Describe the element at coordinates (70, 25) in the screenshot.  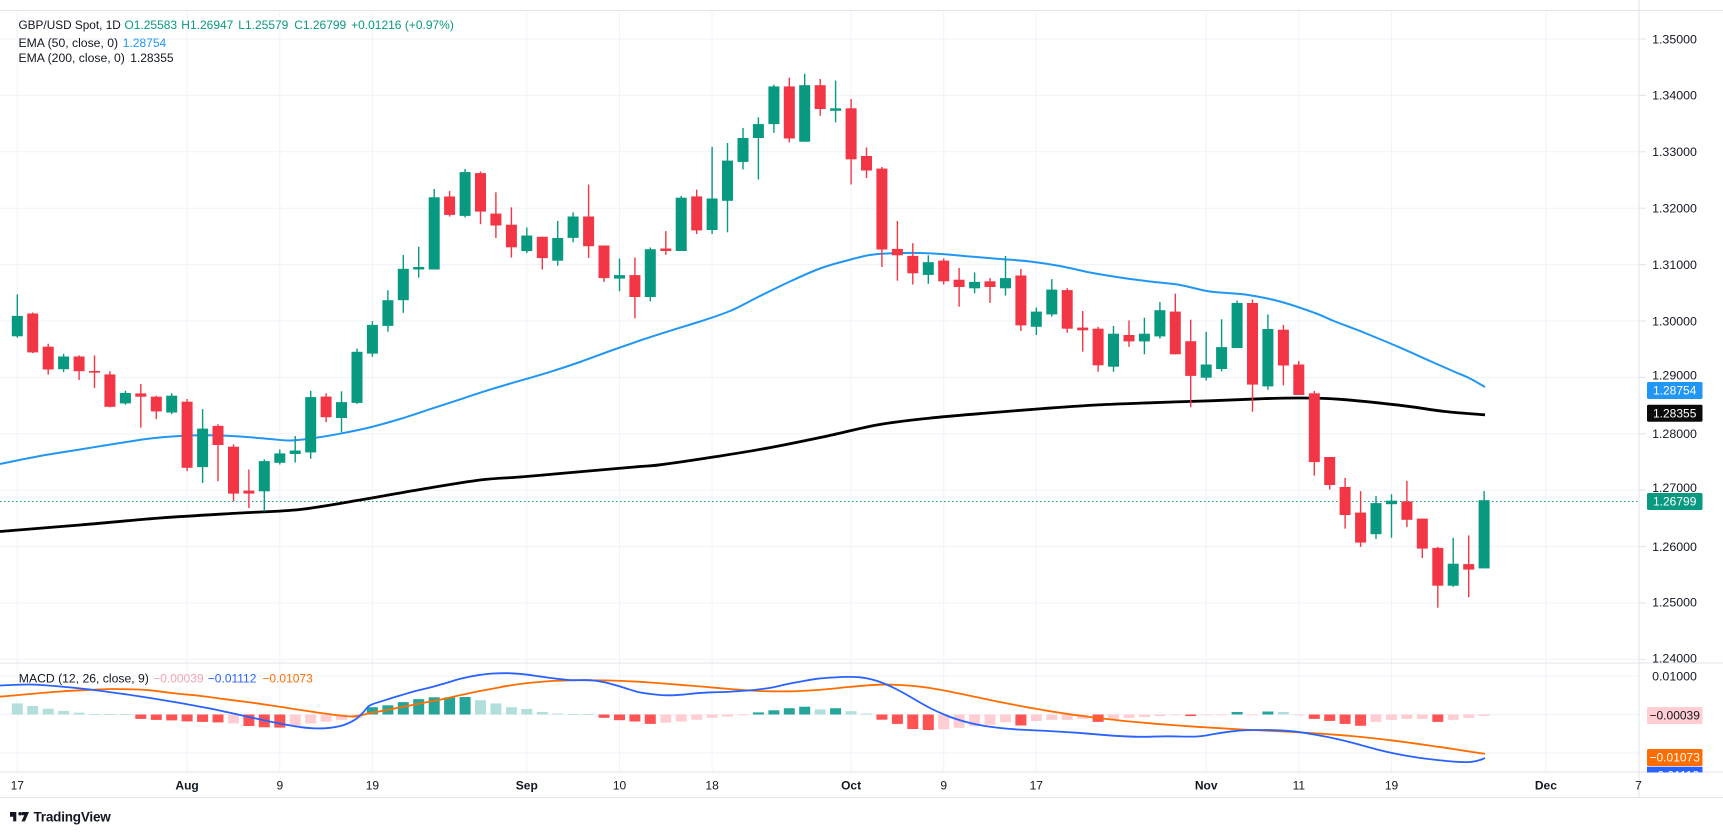
I see `svg-text: GBP/USD Spot, 1D` at that location.